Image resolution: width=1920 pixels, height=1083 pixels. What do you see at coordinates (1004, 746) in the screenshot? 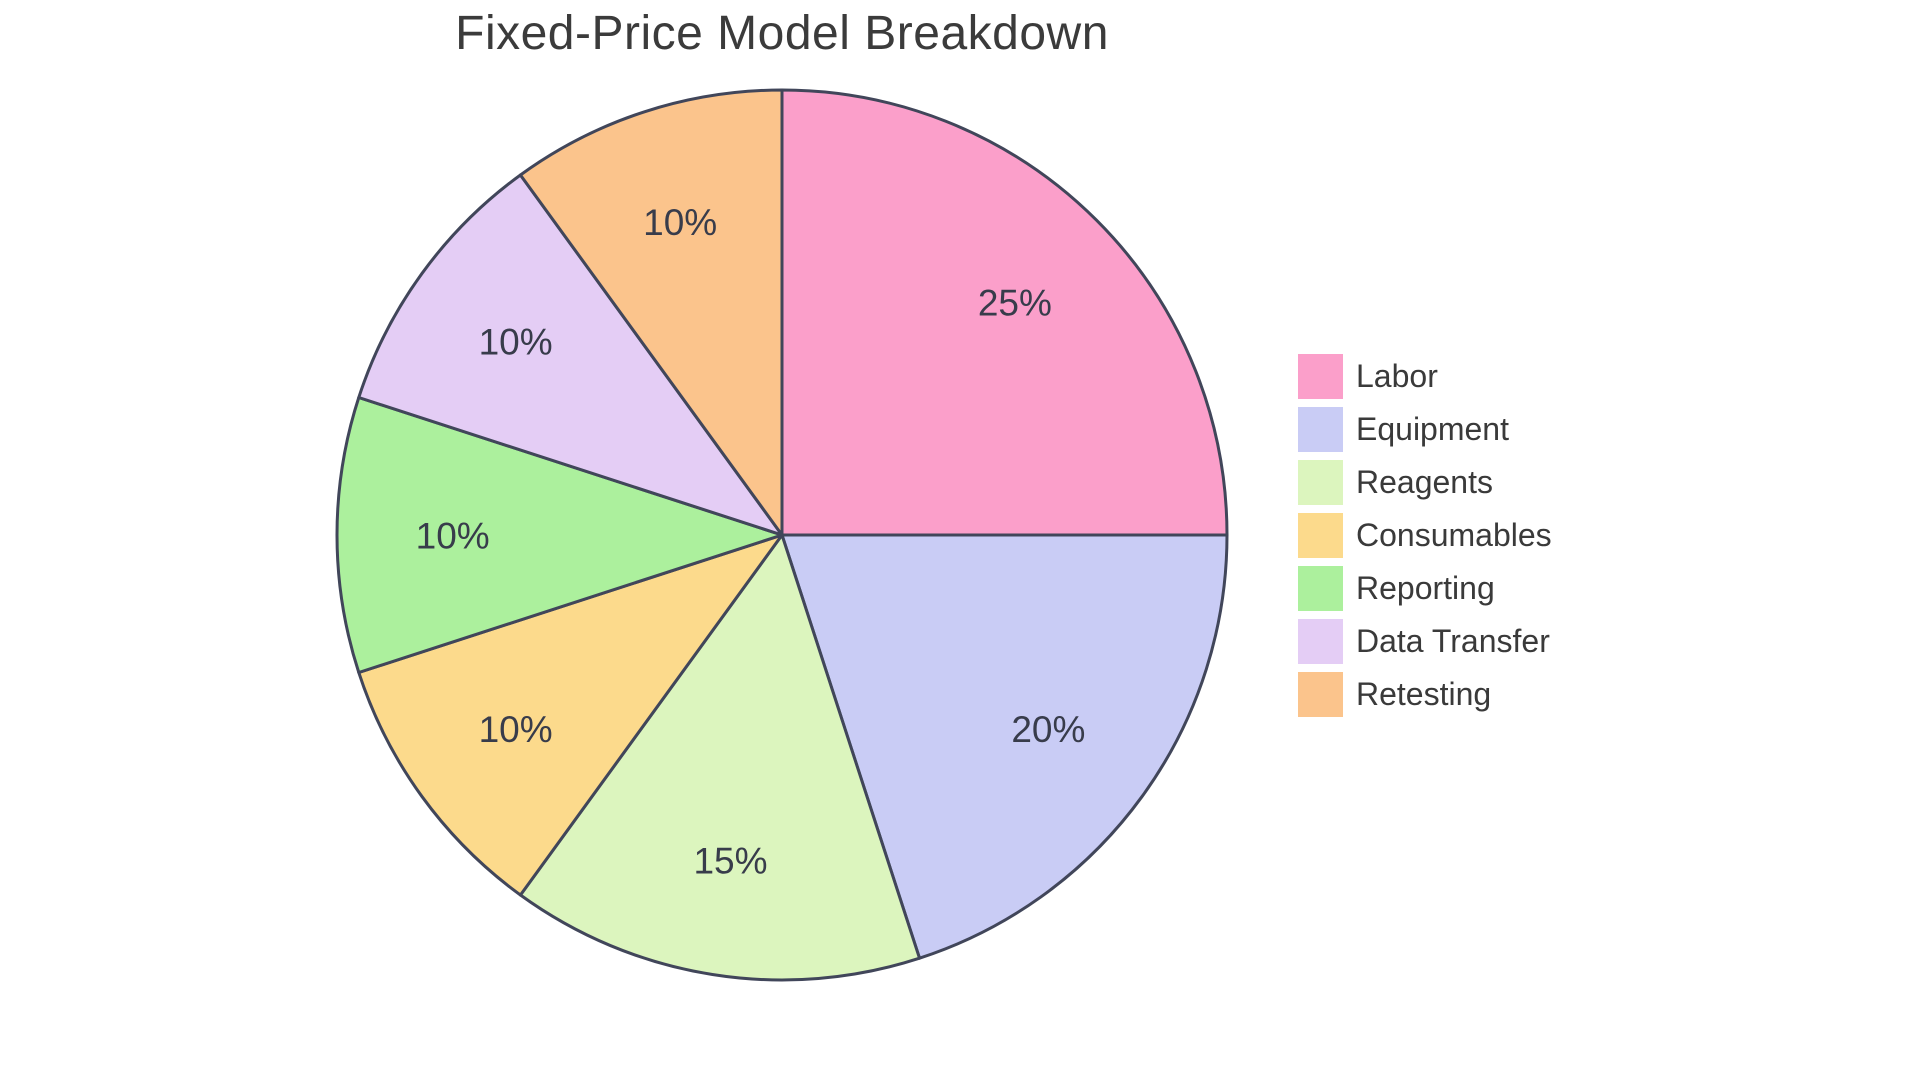
I see `pie-slice-equipment` at bounding box center [1004, 746].